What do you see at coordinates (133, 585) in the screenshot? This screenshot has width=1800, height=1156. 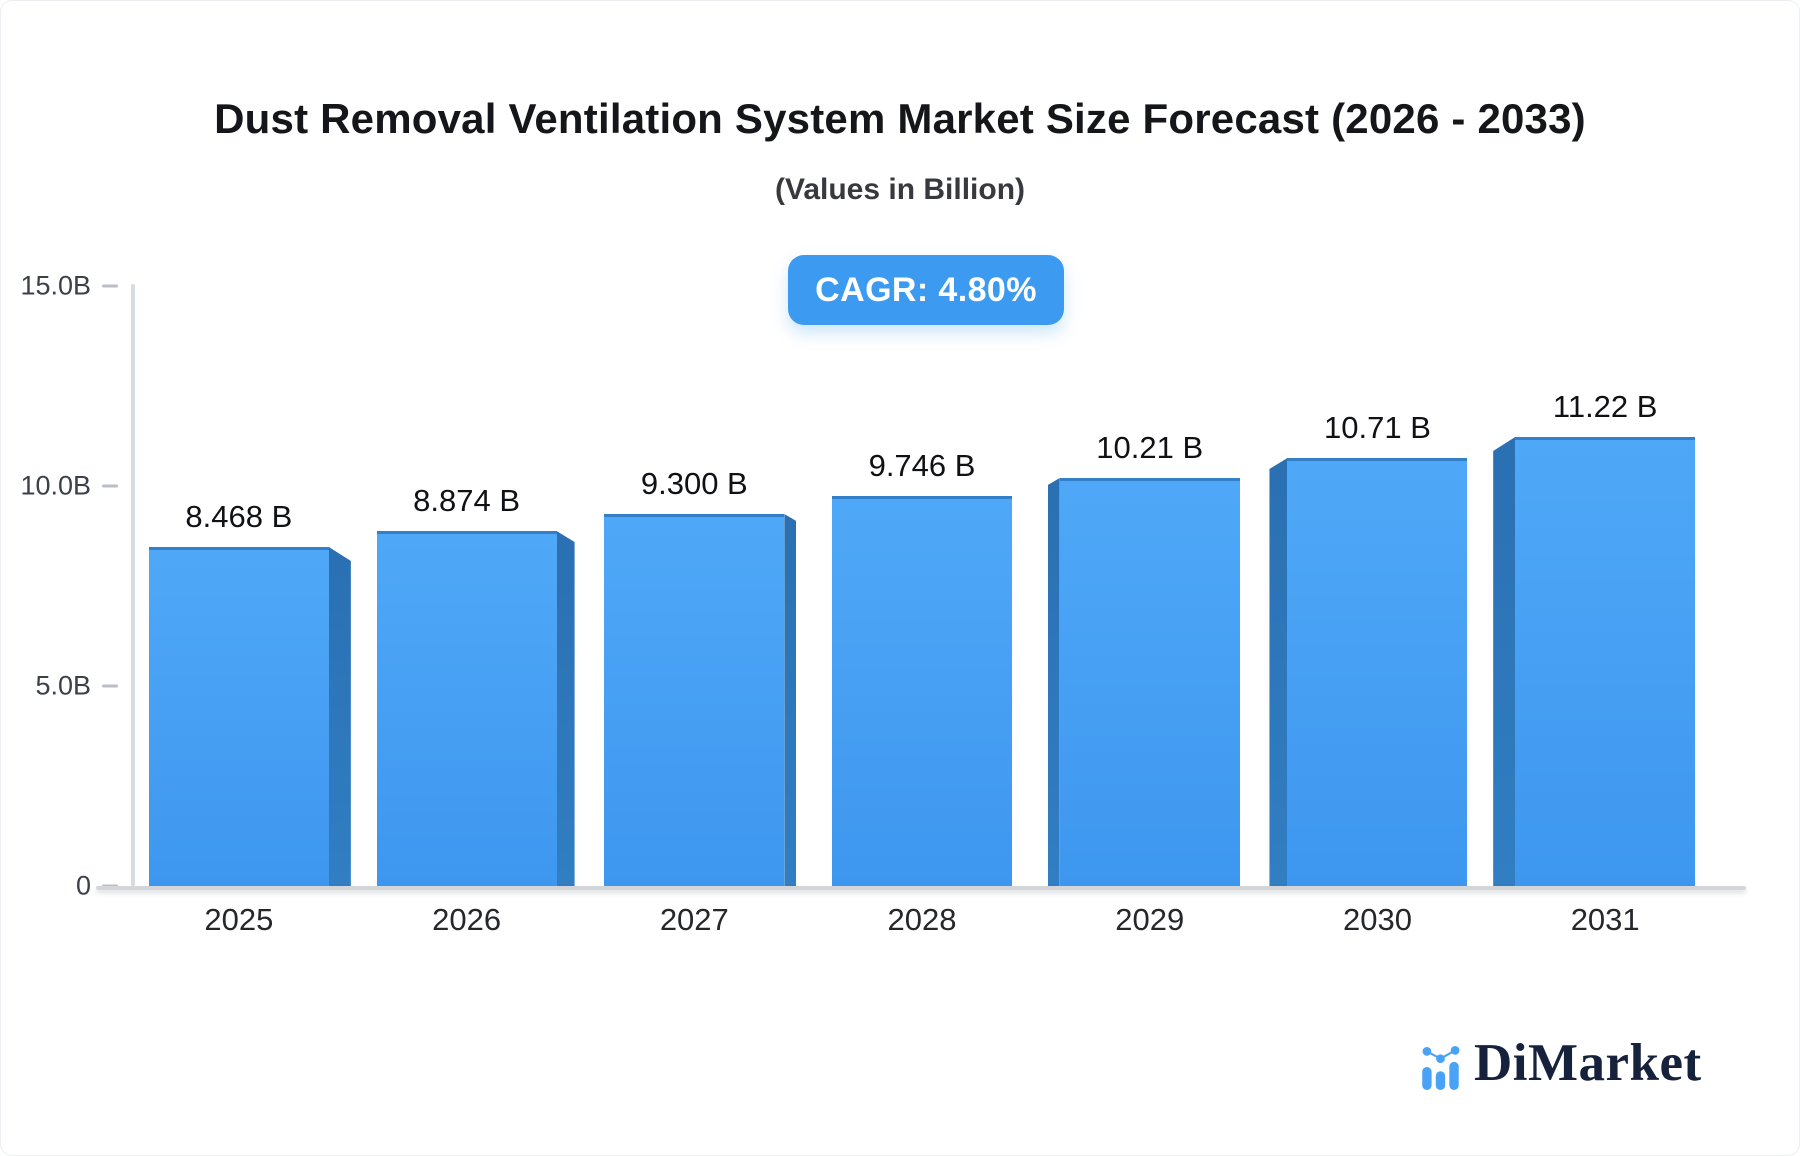 I see `y-axis-line` at bounding box center [133, 585].